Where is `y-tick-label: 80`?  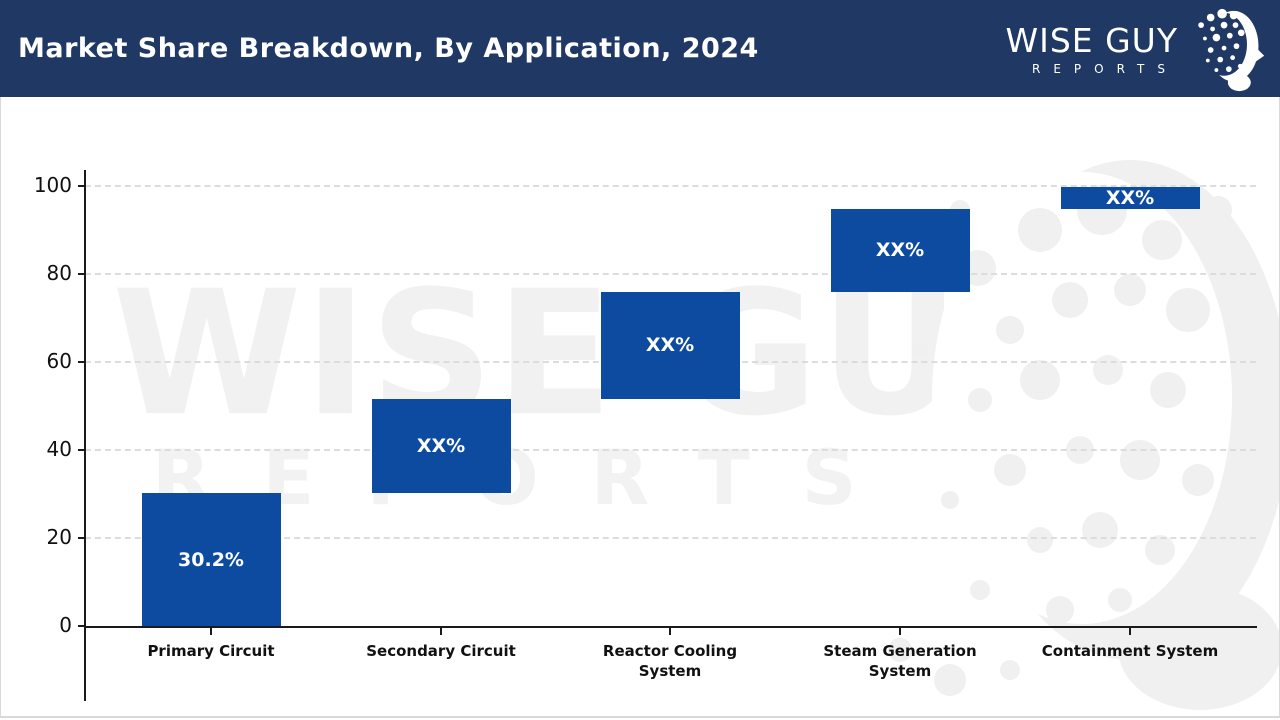 y-tick-label: 80 is located at coordinates (59, 273).